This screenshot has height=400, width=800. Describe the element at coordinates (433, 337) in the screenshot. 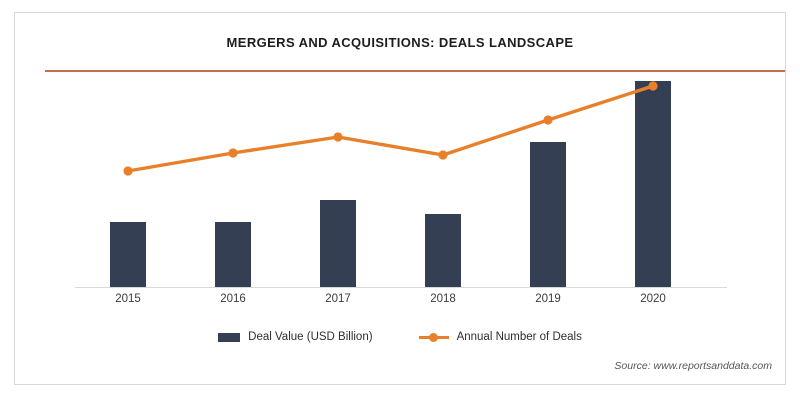

I see `legend-swatch-line-icon` at that location.